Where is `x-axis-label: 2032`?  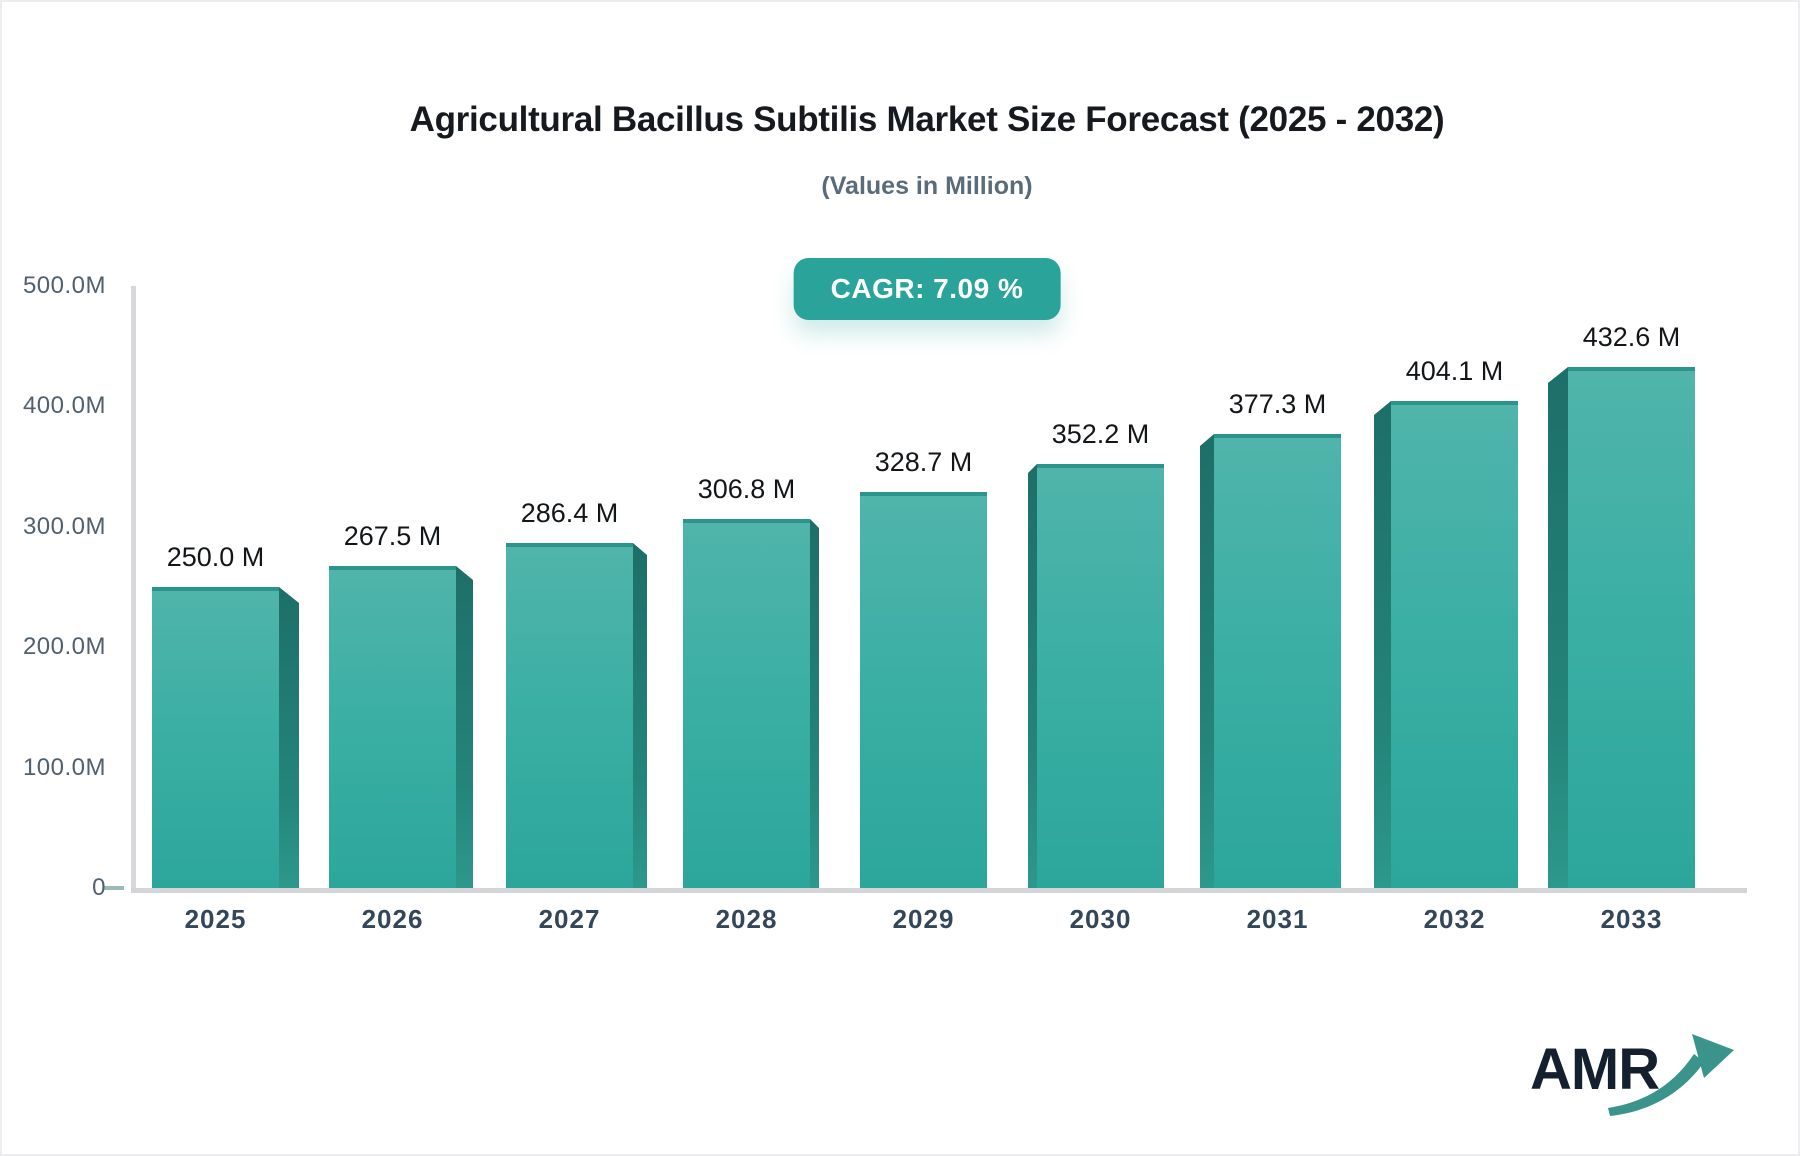
x-axis-label: 2032 is located at coordinates (1454, 919).